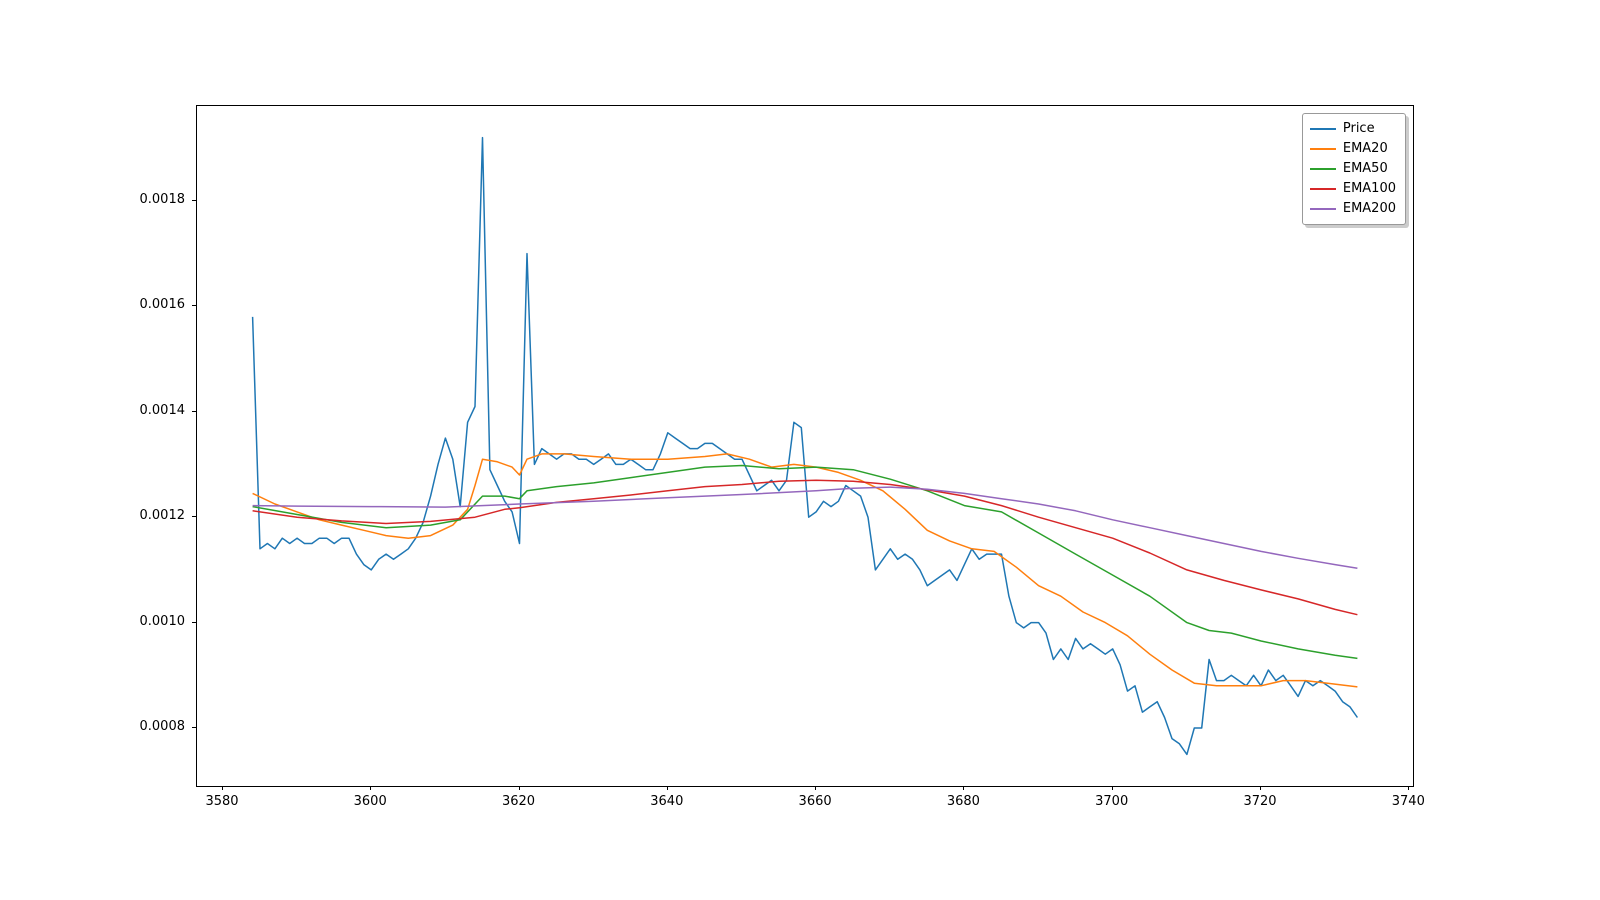 Image resolution: width=1600 pixels, height=900 pixels. I want to click on ema200-line, so click(805, 528).